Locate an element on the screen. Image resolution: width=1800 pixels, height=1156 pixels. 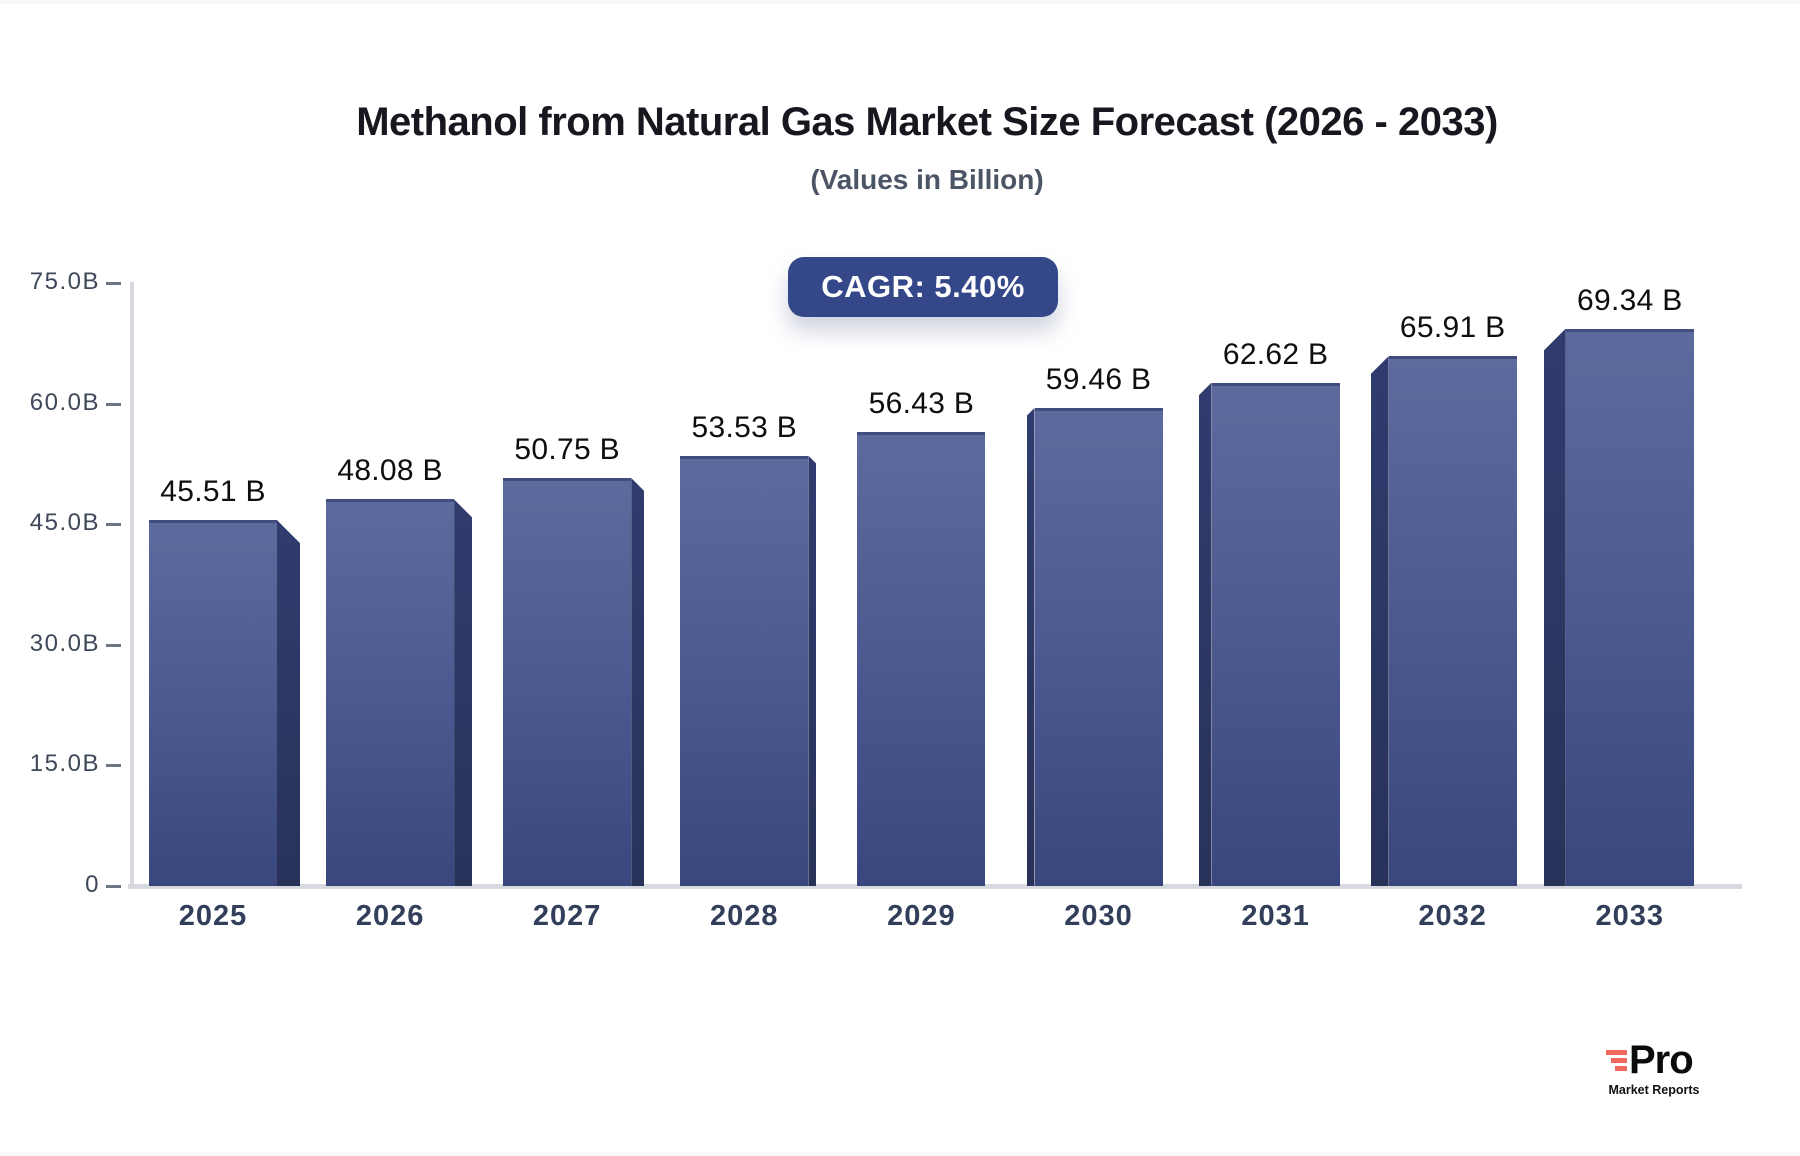
bar-side-2032 is located at coordinates (1379, 621).